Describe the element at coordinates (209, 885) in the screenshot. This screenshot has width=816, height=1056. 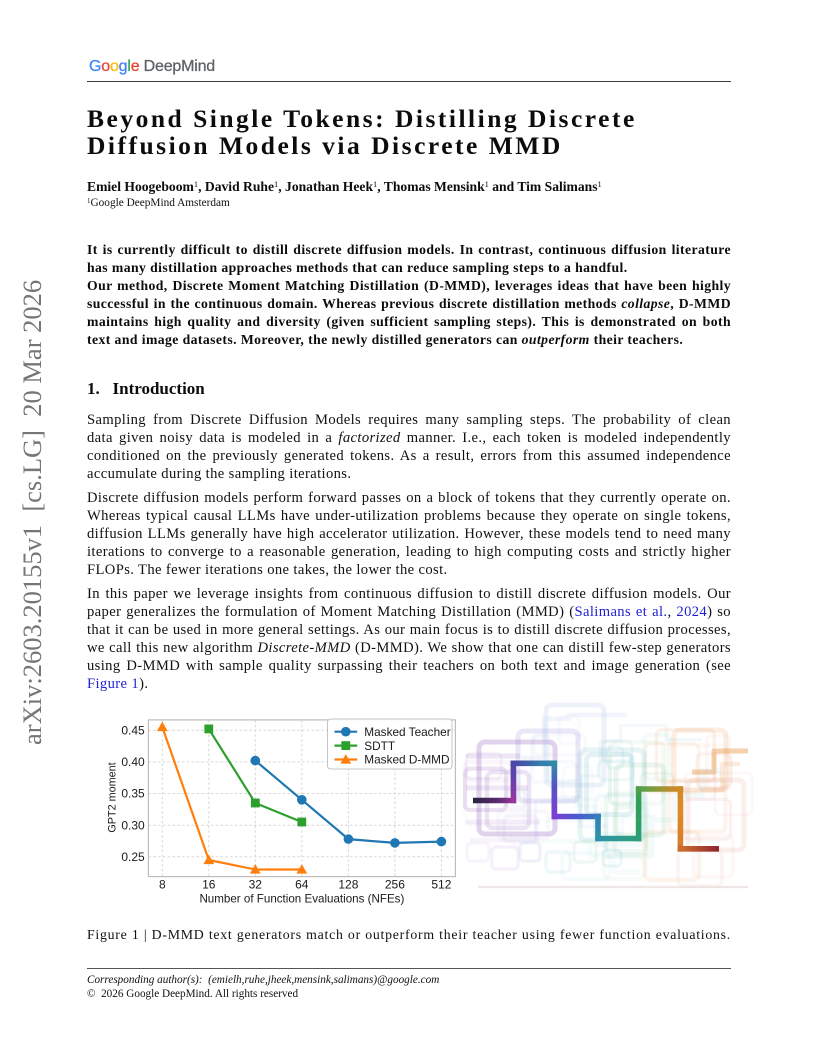
I see `svg-text: 16` at that location.